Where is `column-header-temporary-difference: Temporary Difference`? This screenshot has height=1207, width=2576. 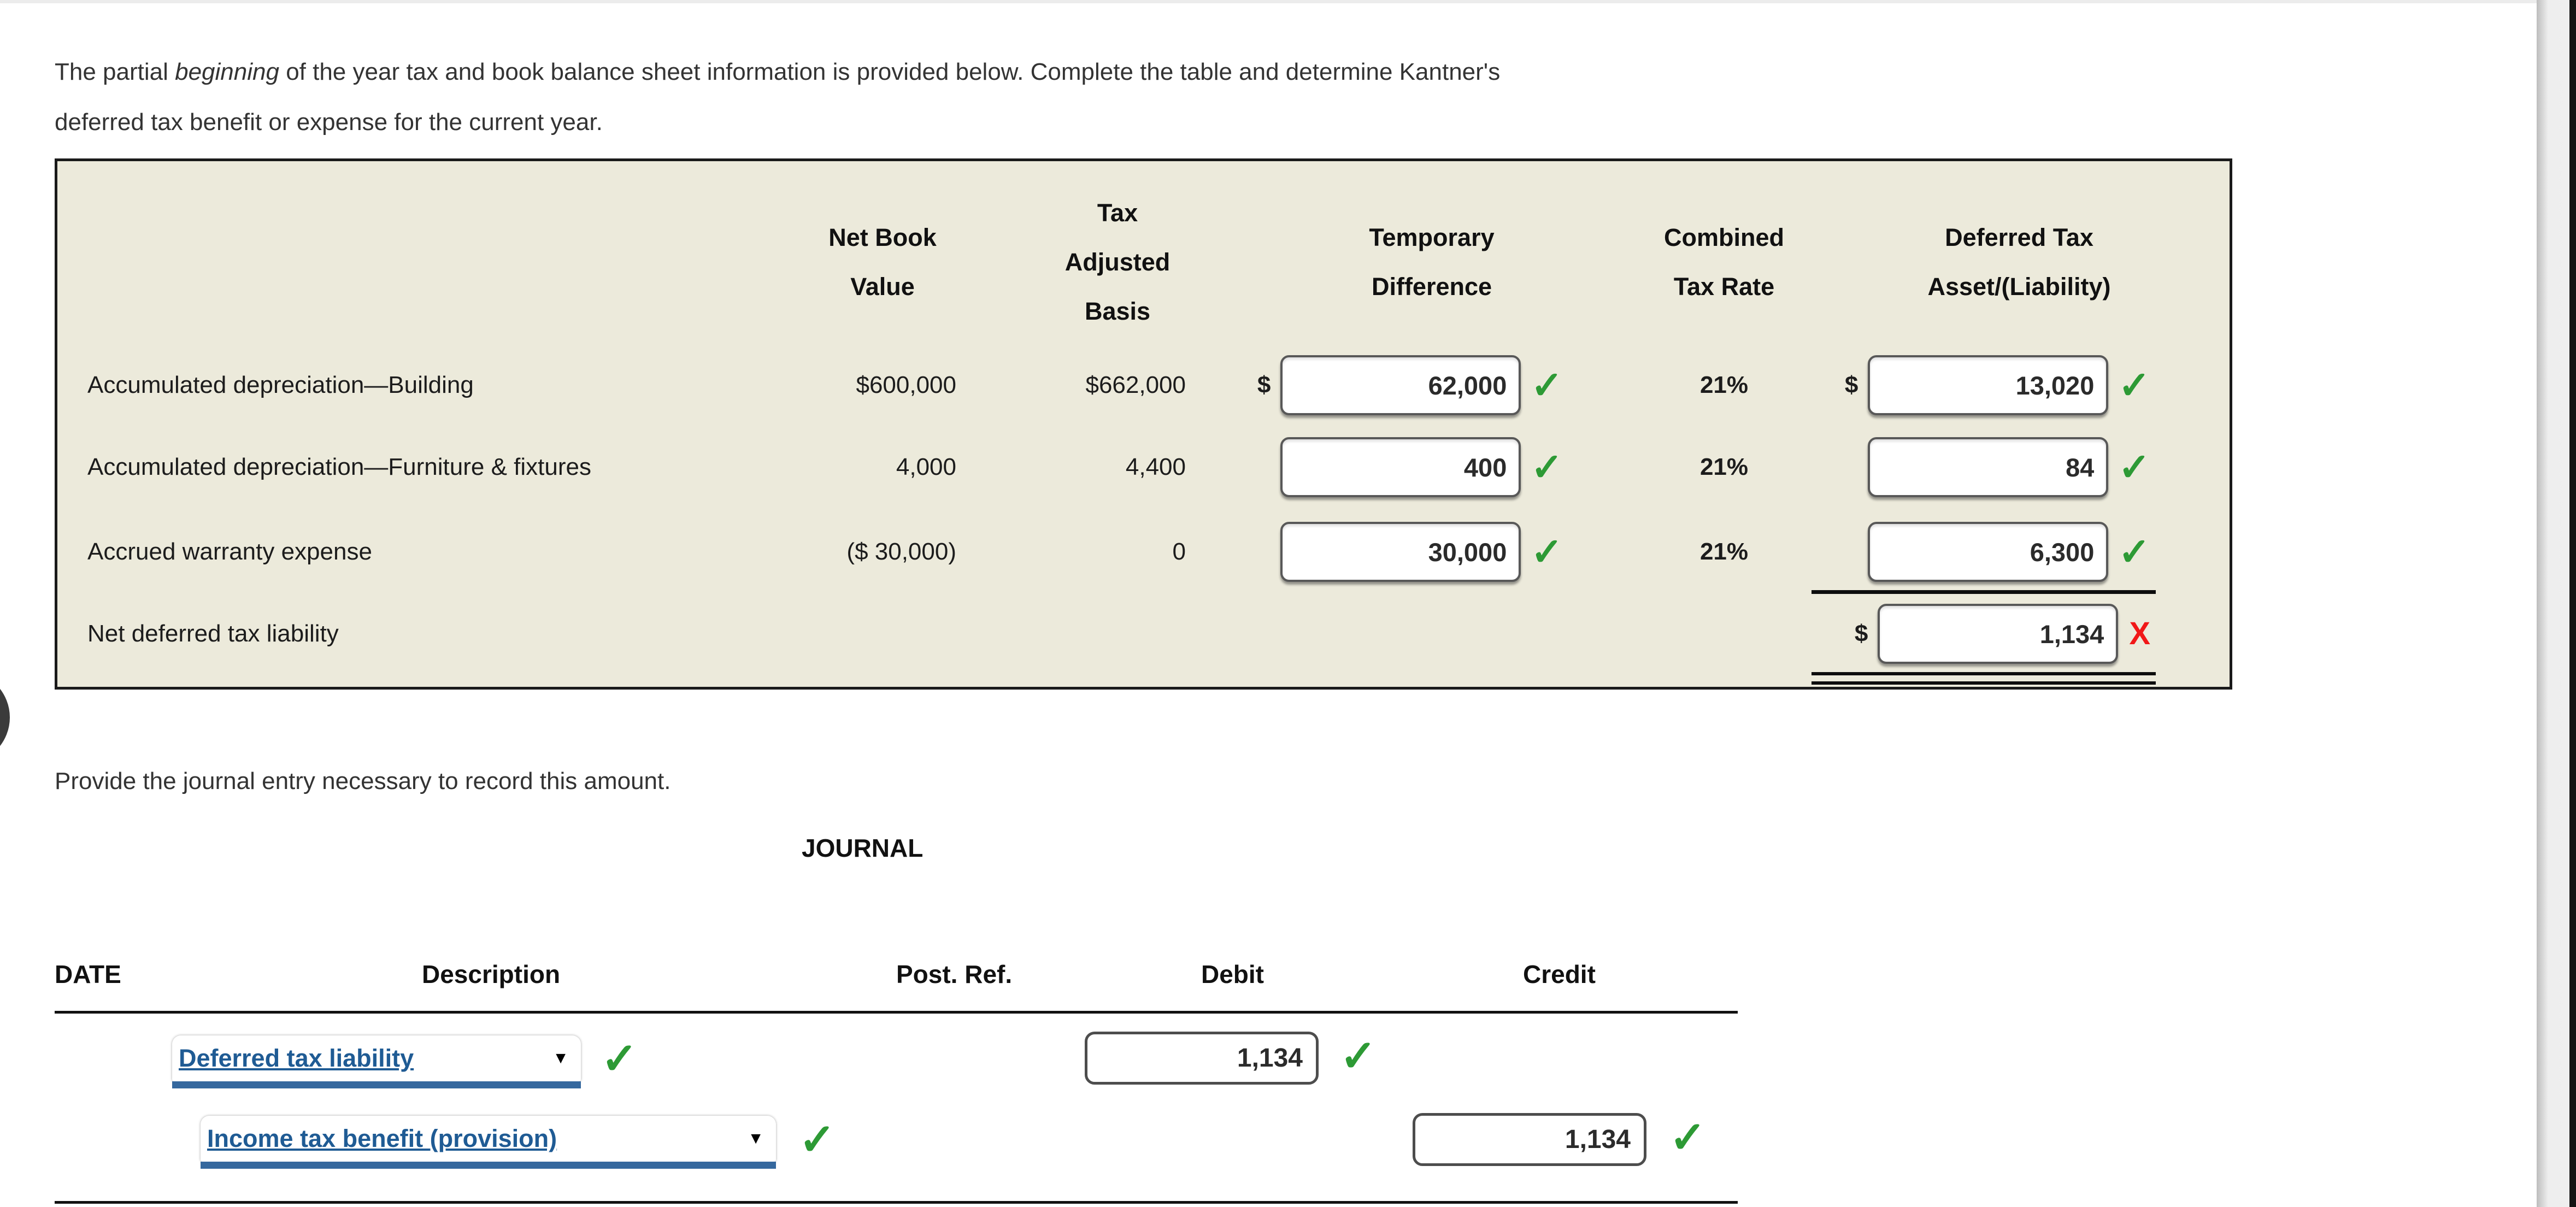
column-header-temporary-difference: Temporary Difference is located at coordinates (1432, 262).